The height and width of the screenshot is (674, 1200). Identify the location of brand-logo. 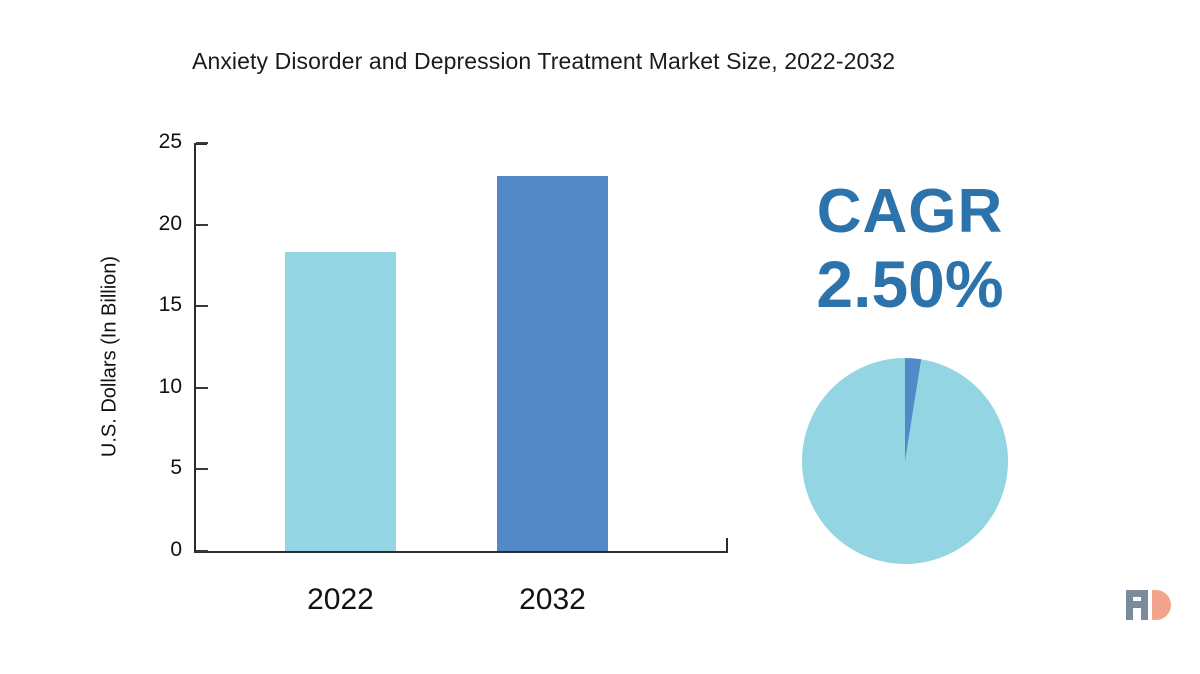
(1155, 605).